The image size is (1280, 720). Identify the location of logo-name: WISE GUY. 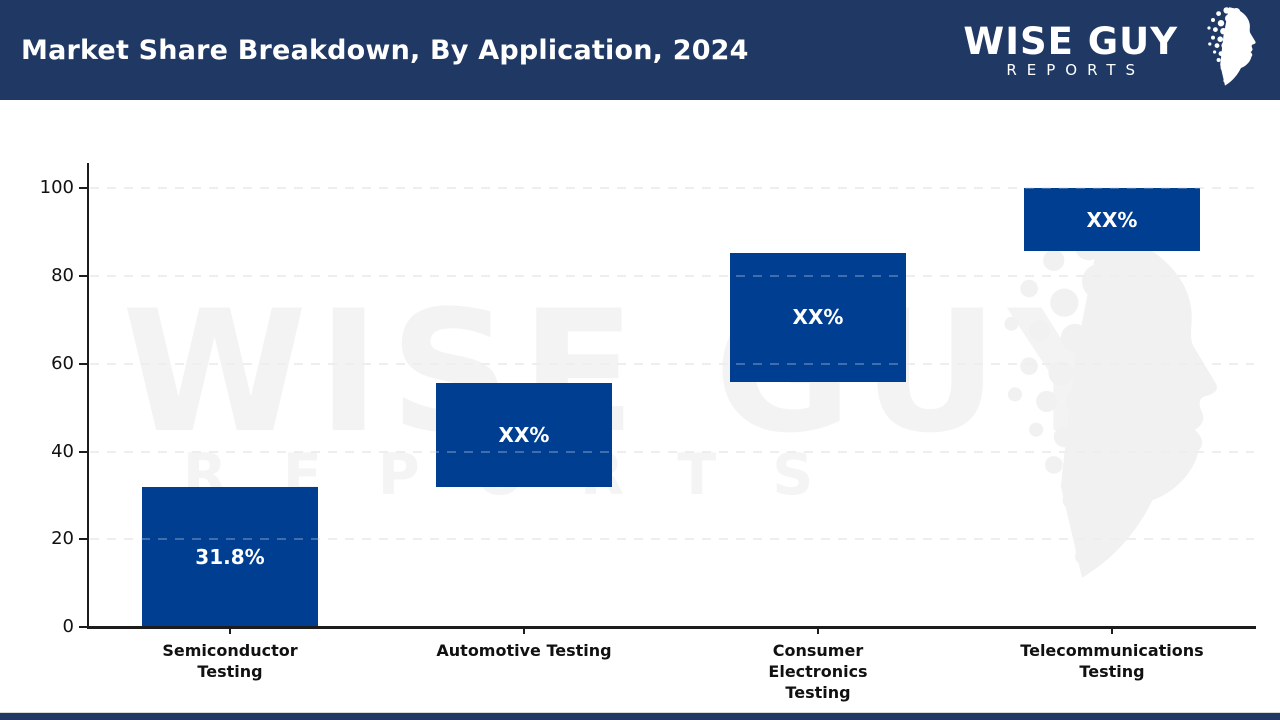
(1070, 41).